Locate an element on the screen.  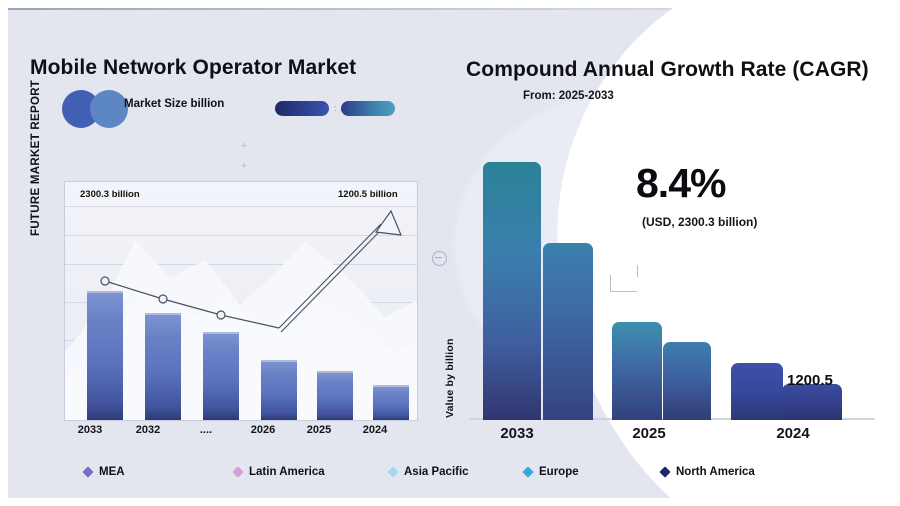
legend-pill-secondary is located at coordinates (368, 108).